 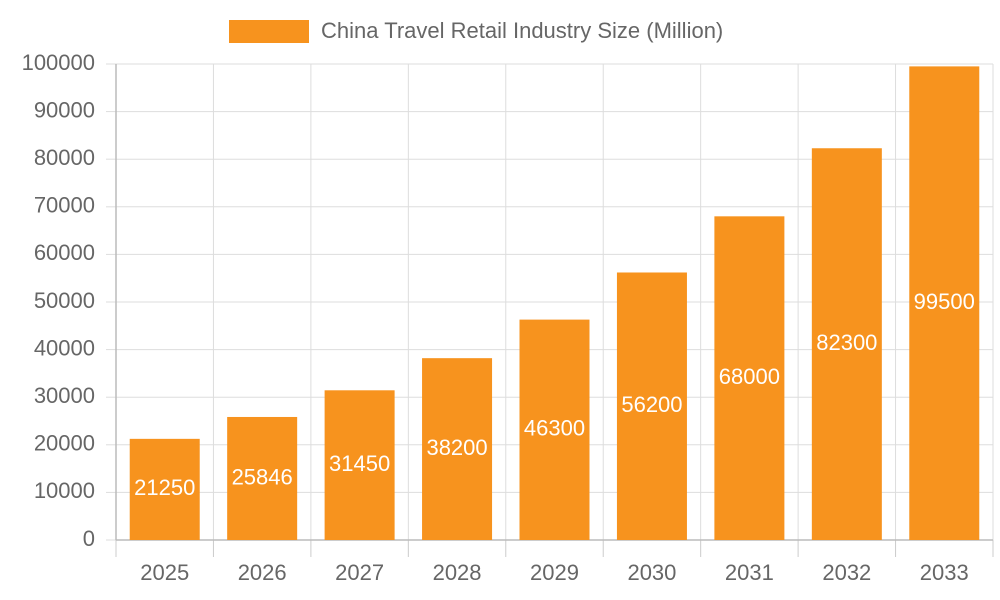 I want to click on x-tick-label: 2026, so click(x=262, y=572).